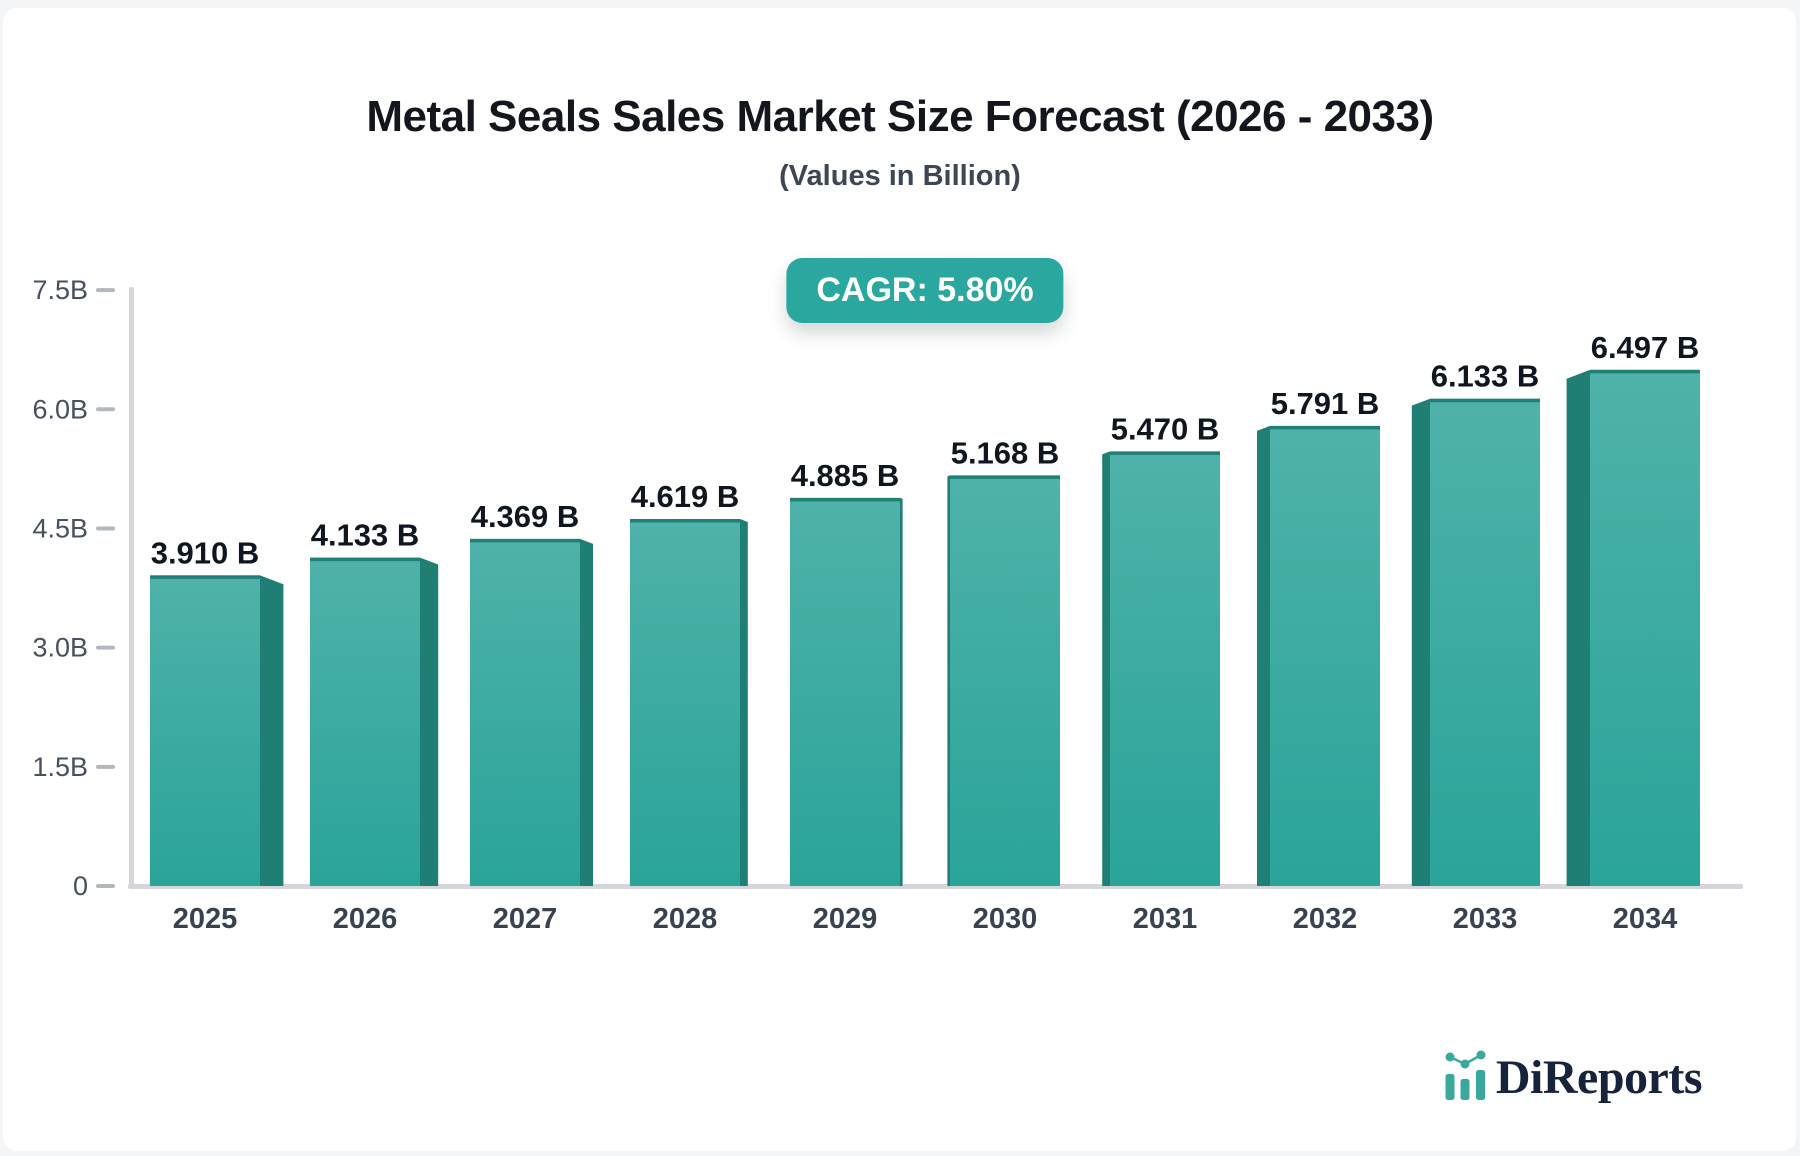 Image resolution: width=1800 pixels, height=1156 pixels. I want to click on y-tick-label: 0, so click(80, 886).